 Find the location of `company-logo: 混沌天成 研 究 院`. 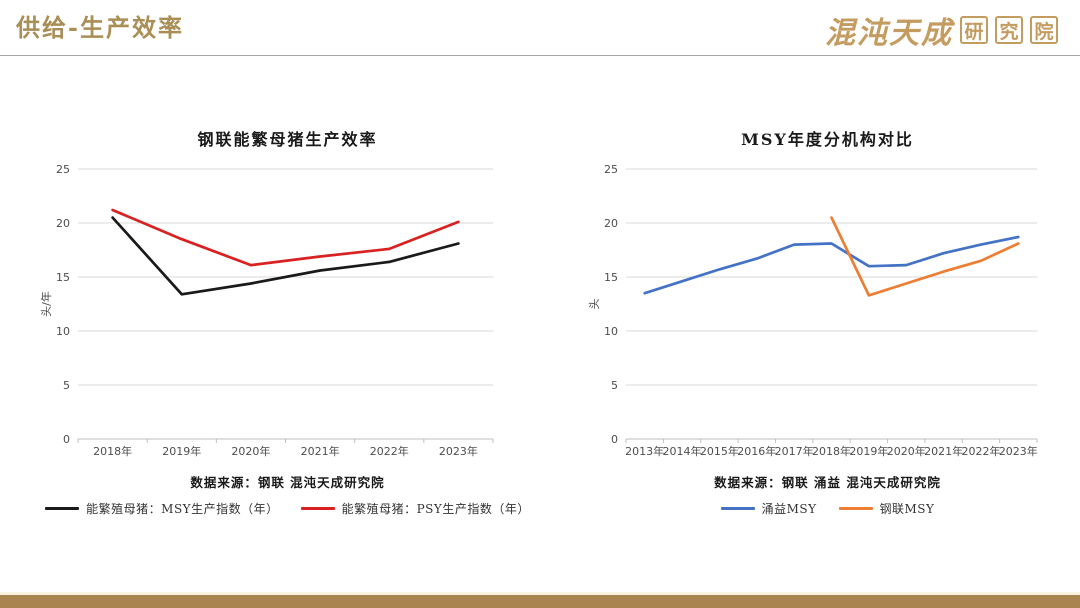

company-logo: 混沌天成 研 究 院 is located at coordinates (941, 30).